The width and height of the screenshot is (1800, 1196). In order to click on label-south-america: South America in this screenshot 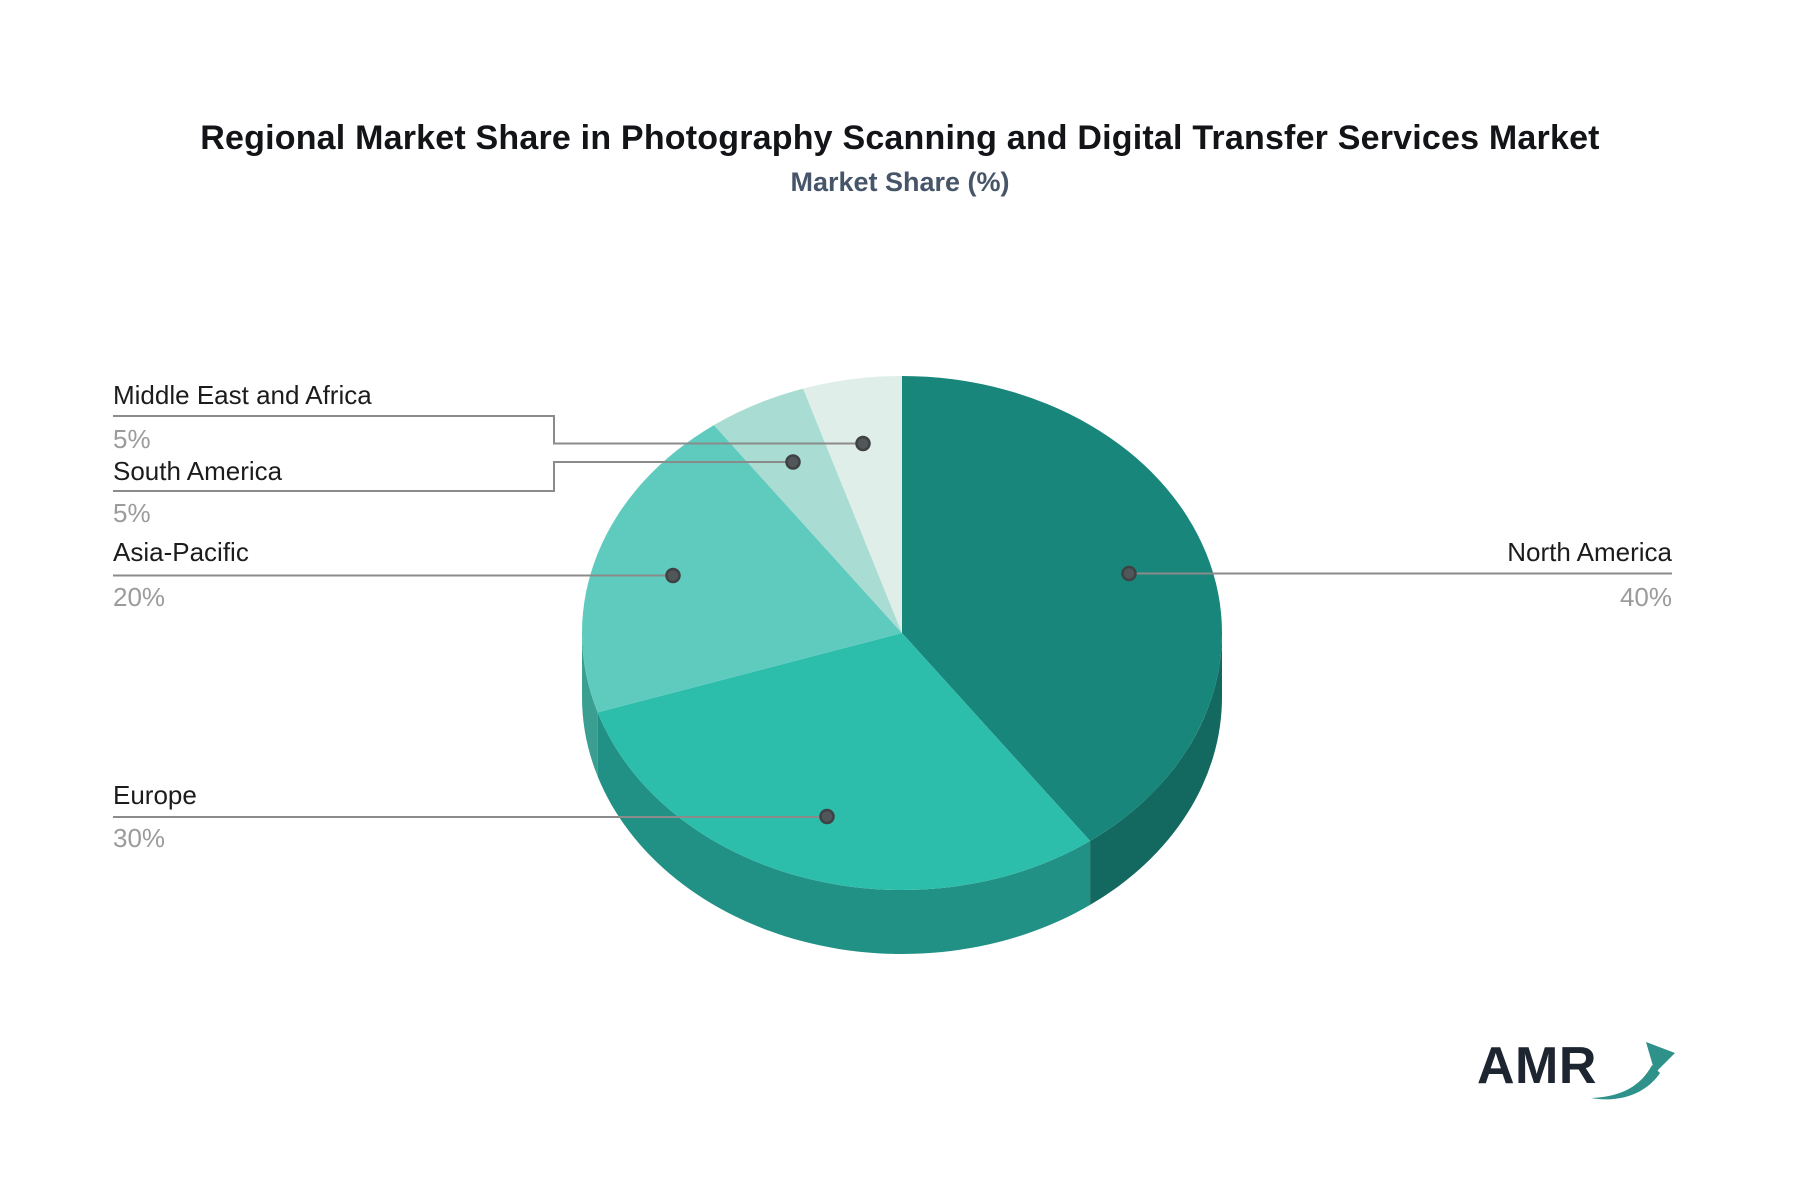, I will do `click(198, 471)`.